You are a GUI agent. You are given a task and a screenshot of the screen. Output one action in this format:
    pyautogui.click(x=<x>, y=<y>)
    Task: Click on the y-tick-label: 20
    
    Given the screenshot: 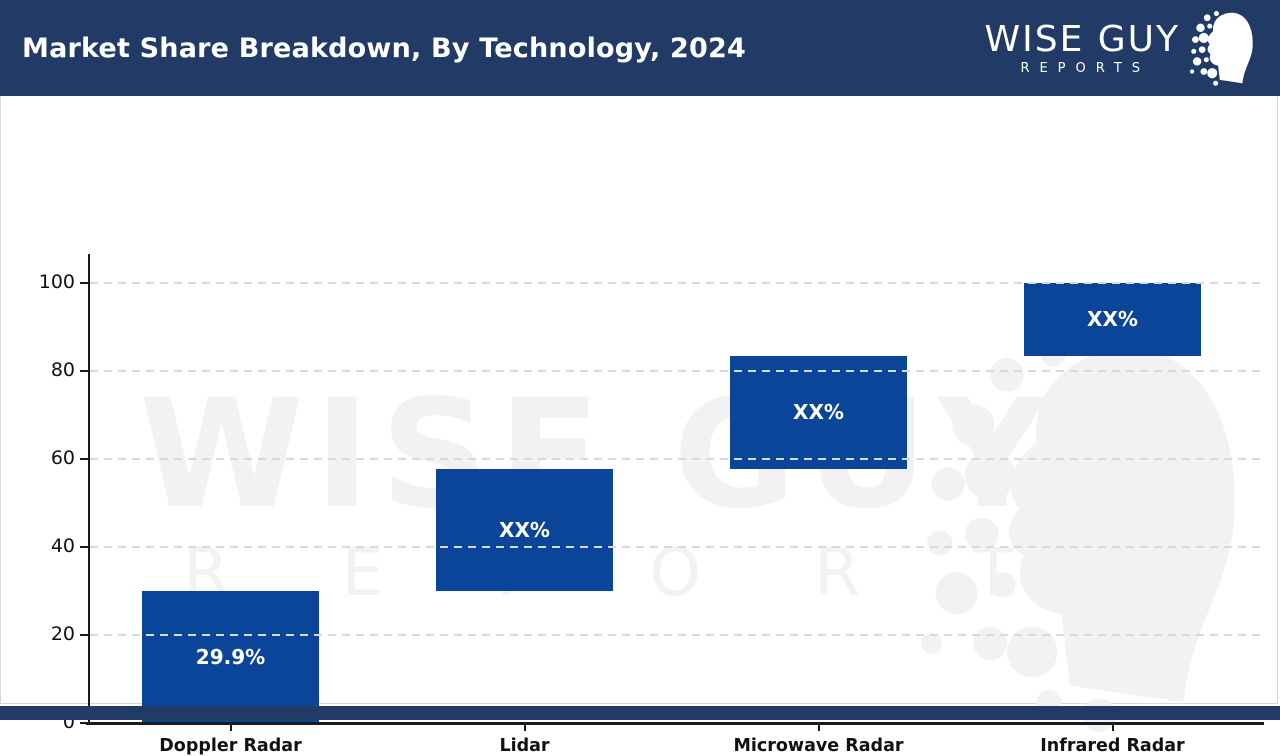 What is the action you would take?
    pyautogui.click(x=62, y=633)
    